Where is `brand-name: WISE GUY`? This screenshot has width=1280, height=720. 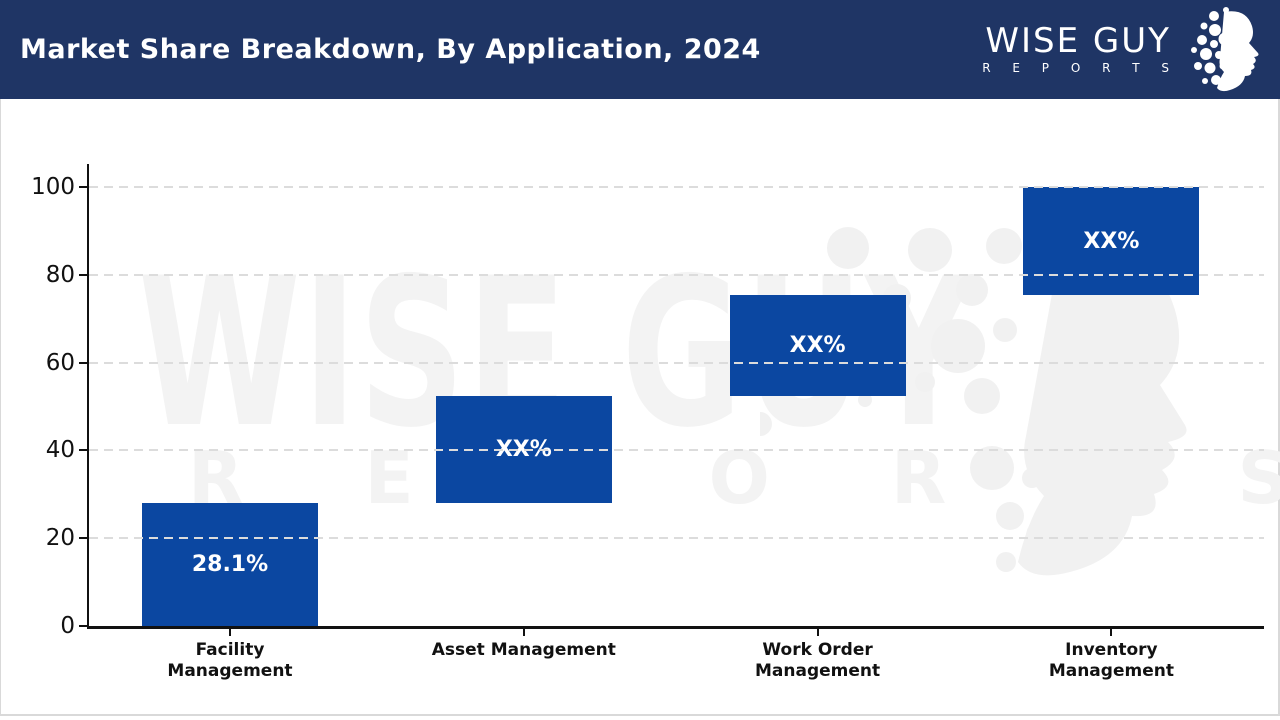
brand-name: WISE GUY is located at coordinates (1078, 41).